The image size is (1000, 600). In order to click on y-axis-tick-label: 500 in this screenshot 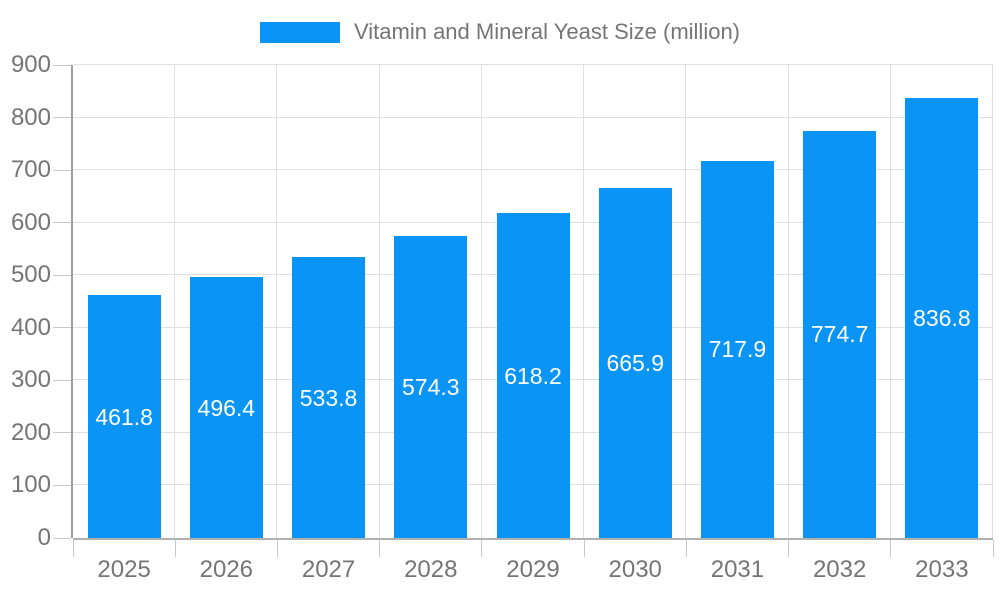, I will do `click(30, 275)`.